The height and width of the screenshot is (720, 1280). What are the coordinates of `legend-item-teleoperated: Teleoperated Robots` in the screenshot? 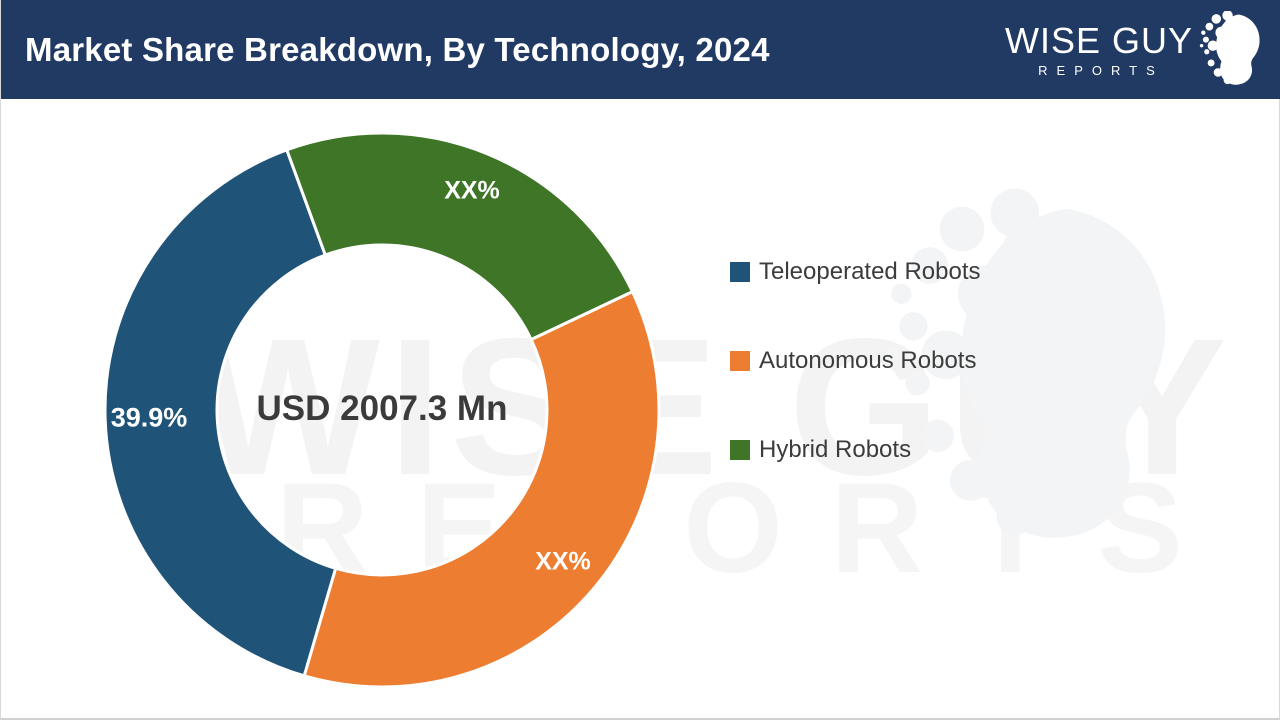 It's located at (855, 272).